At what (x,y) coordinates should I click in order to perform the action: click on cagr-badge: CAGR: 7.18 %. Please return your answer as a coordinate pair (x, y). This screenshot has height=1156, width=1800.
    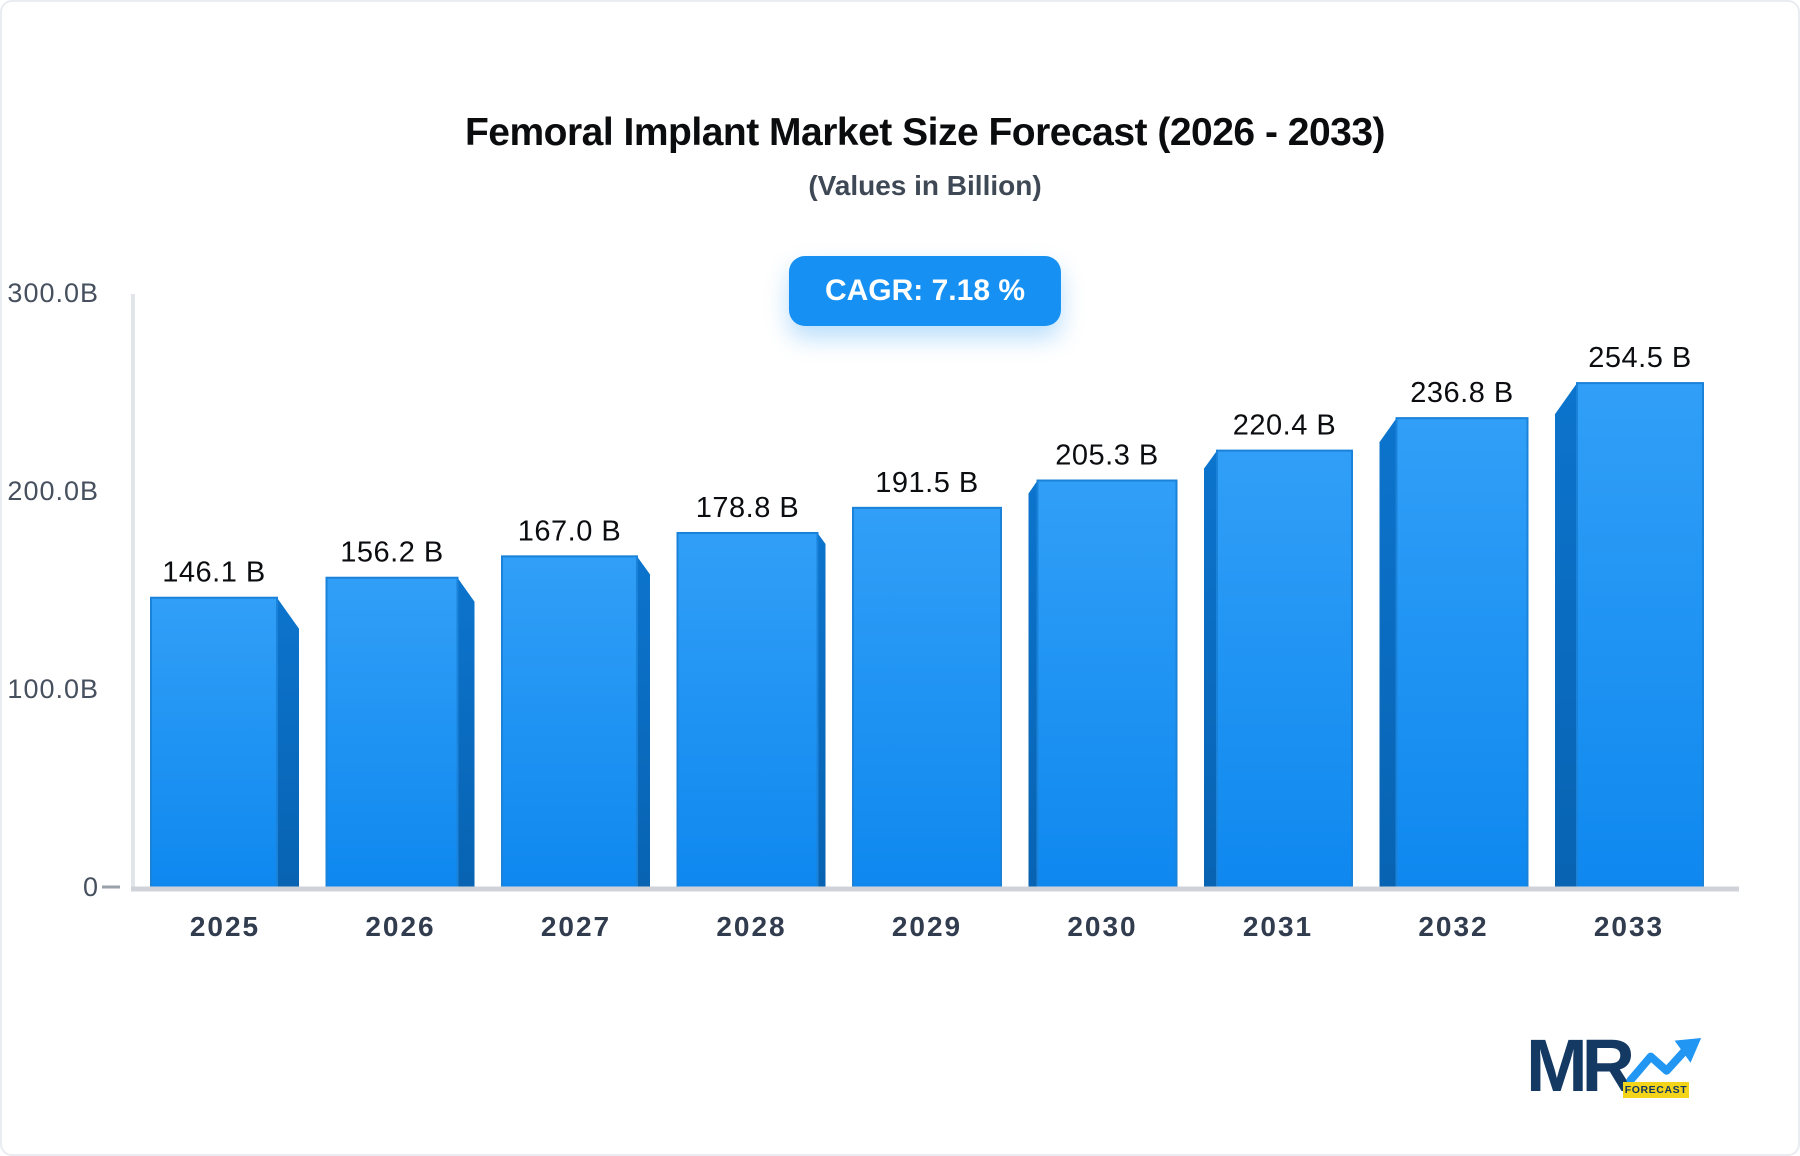
    Looking at the image, I should click on (925, 291).